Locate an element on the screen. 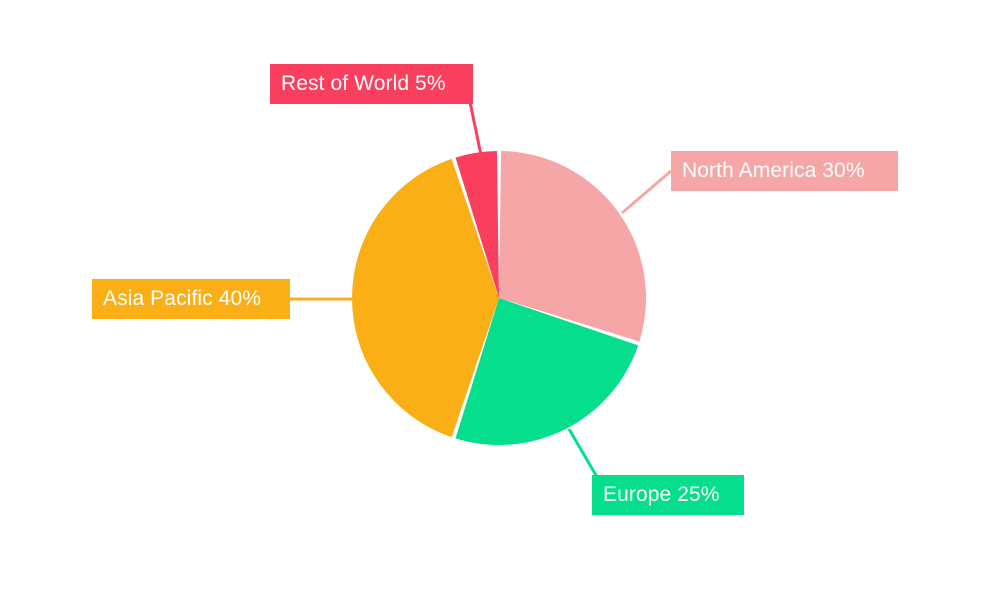 This screenshot has width=1000, height=600. pie-label-asia-pacific-text: Asia Pacific 40% is located at coordinates (182, 298).